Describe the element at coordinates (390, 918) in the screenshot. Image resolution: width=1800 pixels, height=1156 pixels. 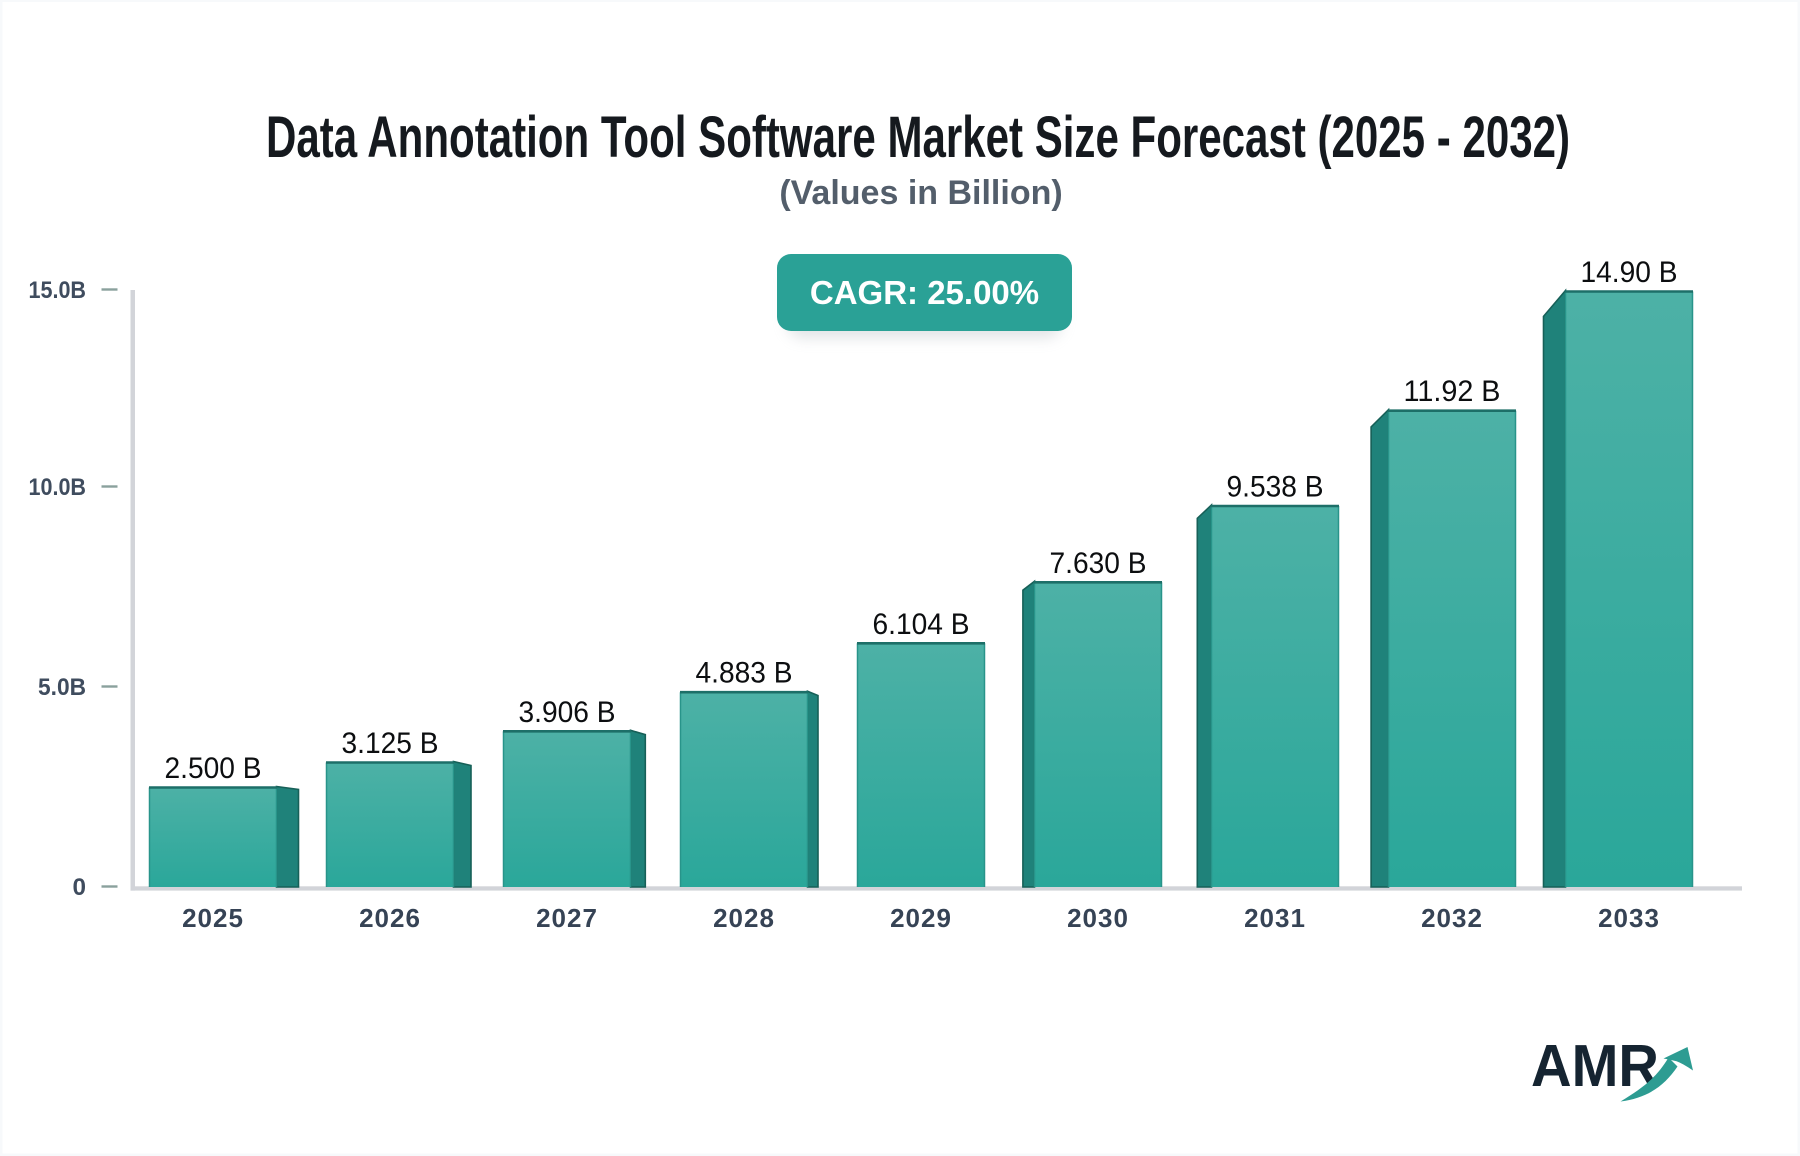
I see `svg-text: 2026` at that location.